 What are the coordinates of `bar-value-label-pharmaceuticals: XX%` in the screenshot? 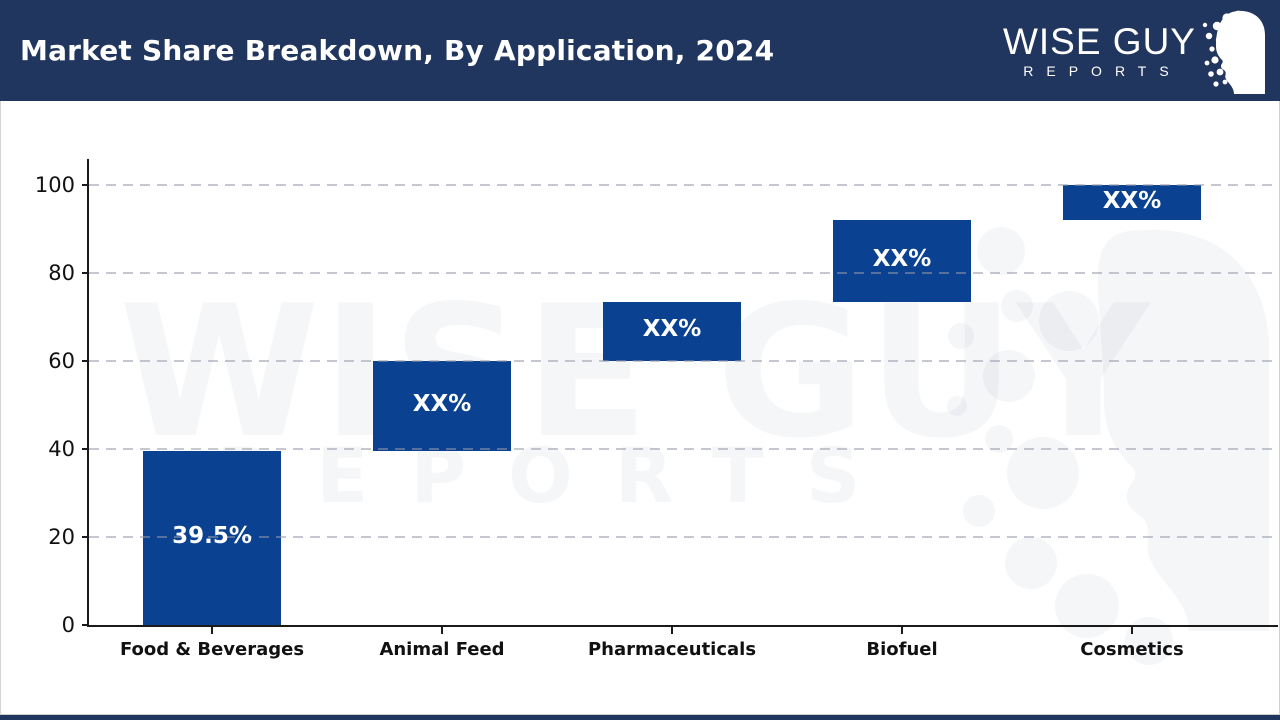 It's located at (672, 329).